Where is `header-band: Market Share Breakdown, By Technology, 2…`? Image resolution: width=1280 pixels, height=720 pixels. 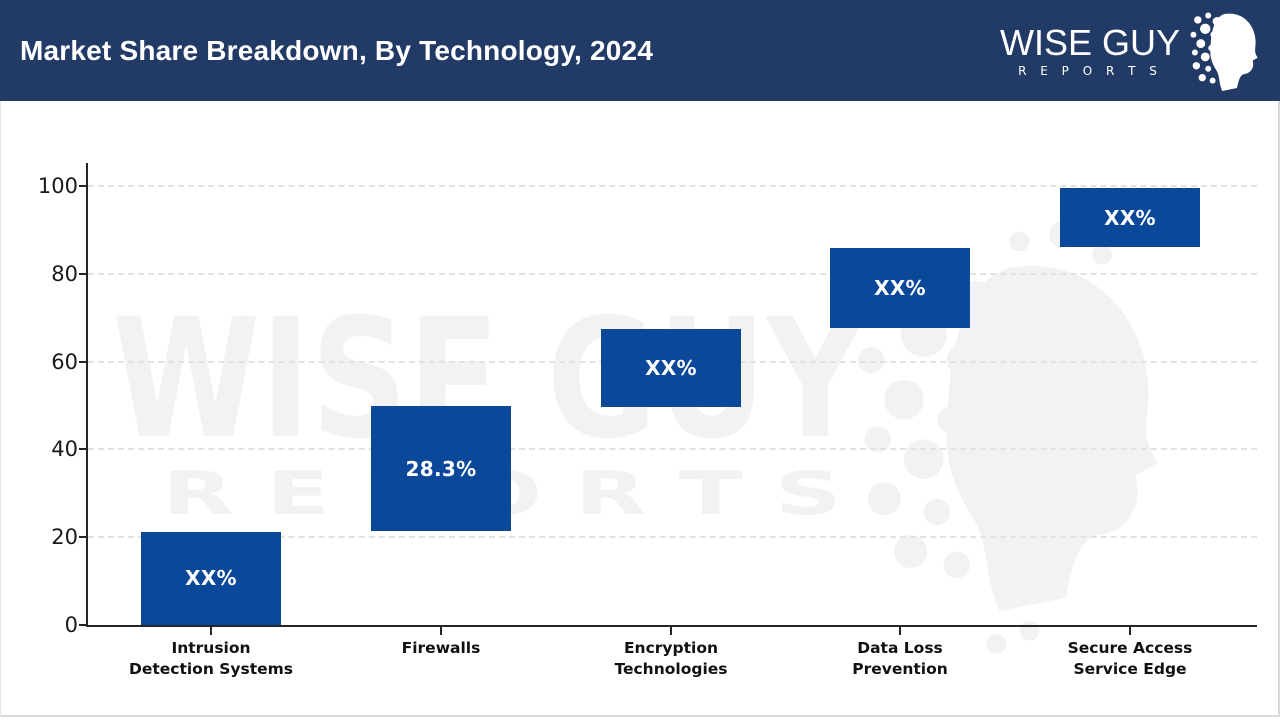
header-band: Market Share Breakdown, By Technology, 2… is located at coordinates (640, 50).